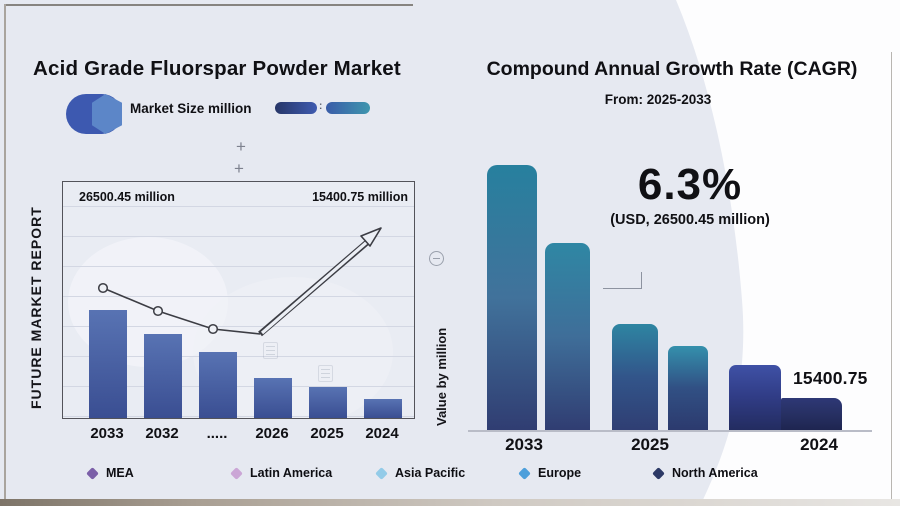  I want to click on legend-label: Europe, so click(560, 473).